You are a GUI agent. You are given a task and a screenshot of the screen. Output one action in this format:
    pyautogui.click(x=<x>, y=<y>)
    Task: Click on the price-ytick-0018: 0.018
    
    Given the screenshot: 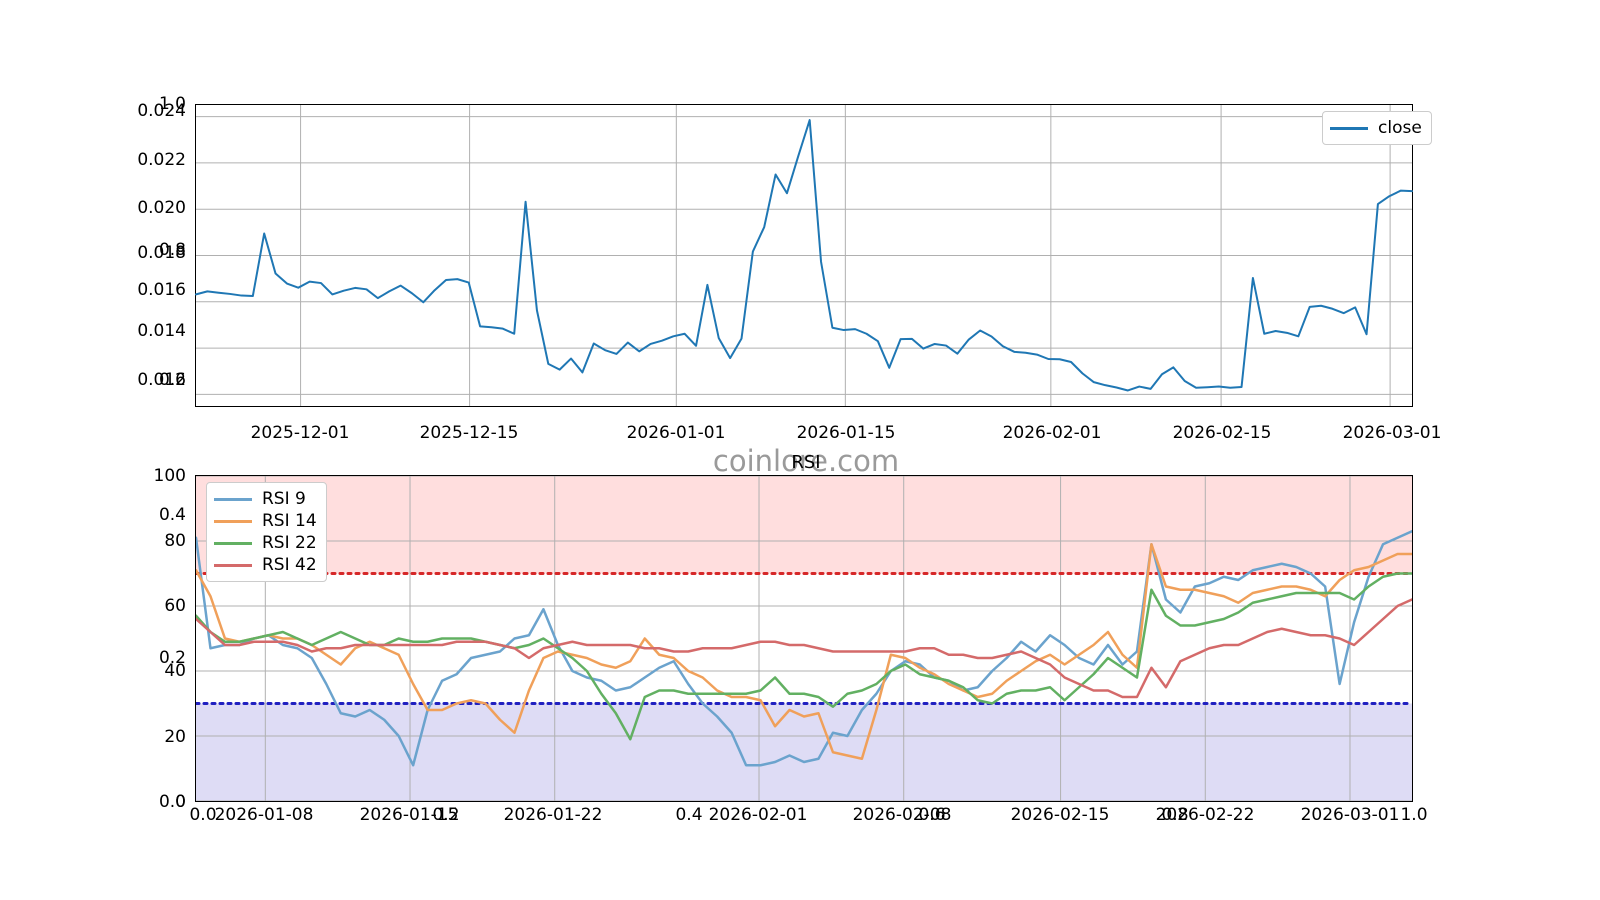 What is the action you would take?
    pyautogui.click(x=161, y=253)
    